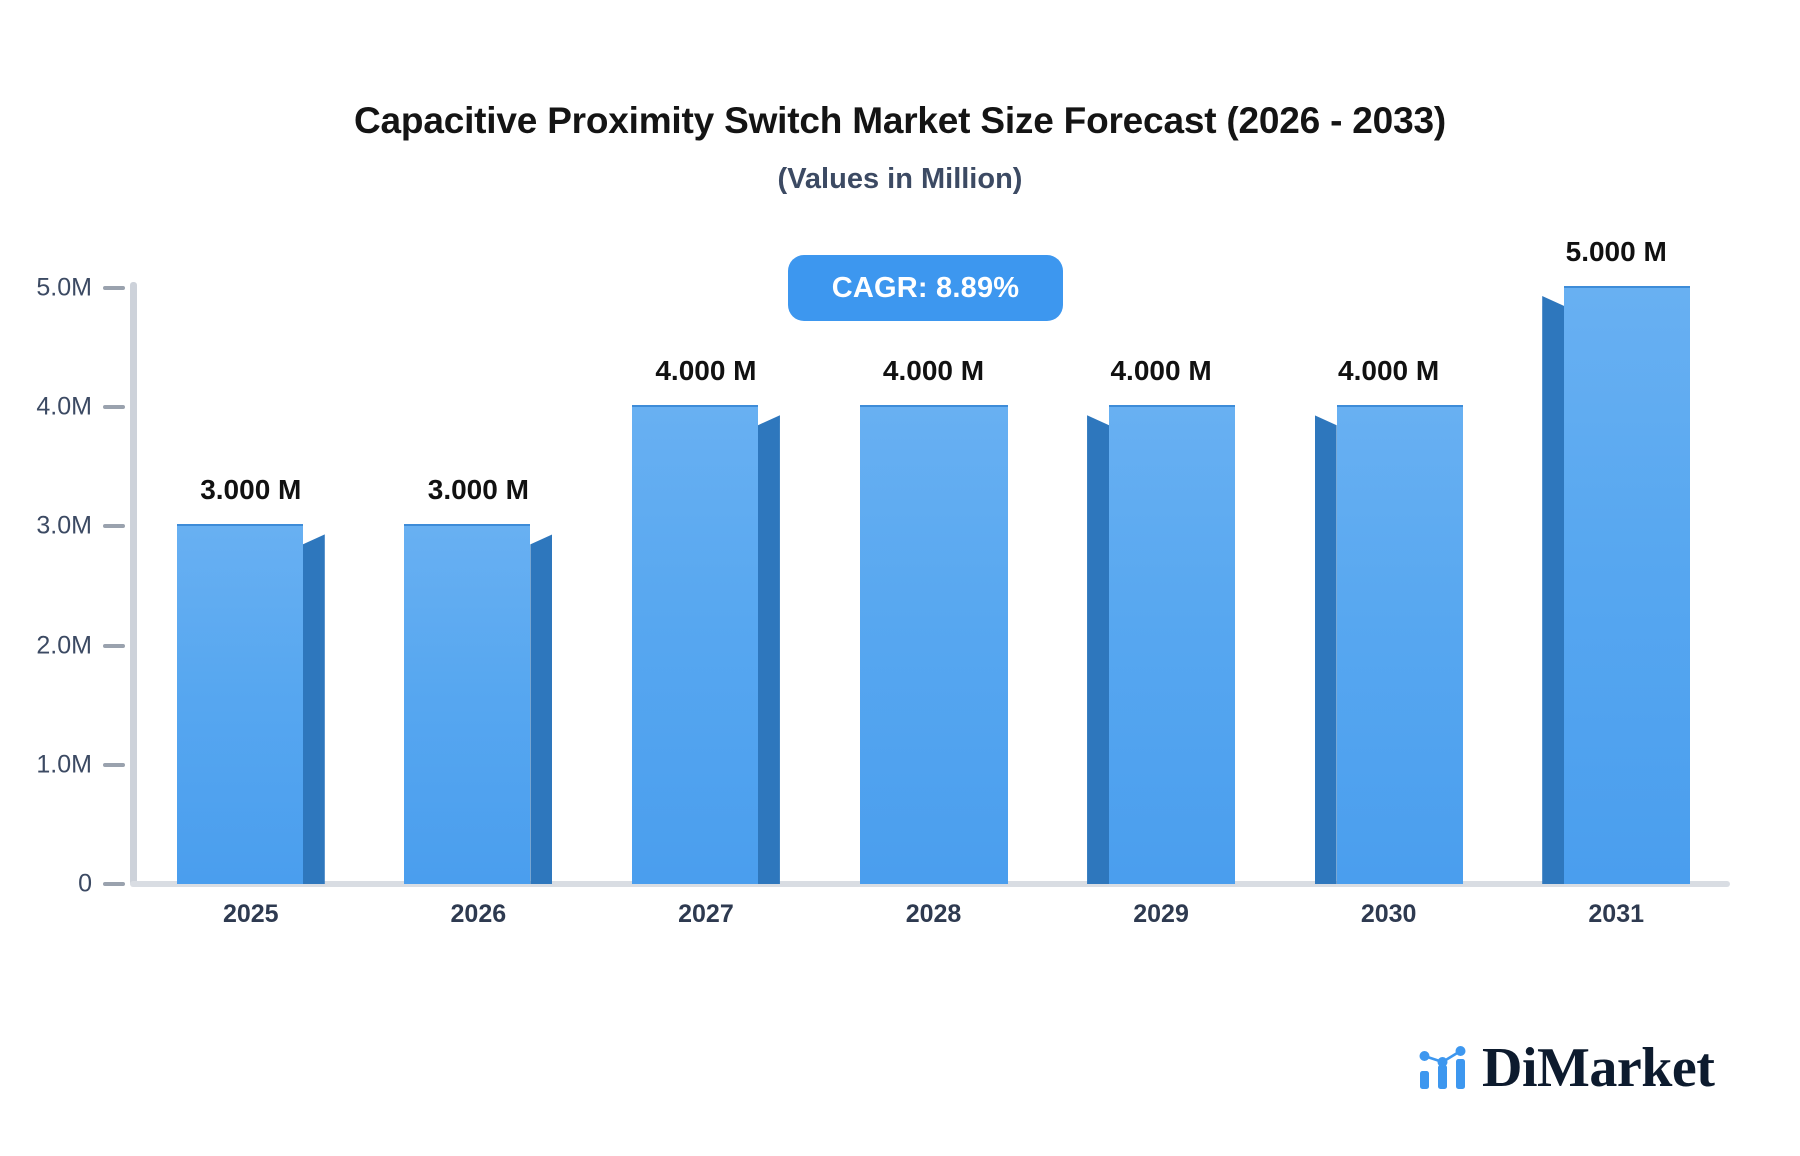 The width and height of the screenshot is (1800, 1156). Describe the element at coordinates (1616, 251) in the screenshot. I see `bar-value-label: 5.000 M` at that location.